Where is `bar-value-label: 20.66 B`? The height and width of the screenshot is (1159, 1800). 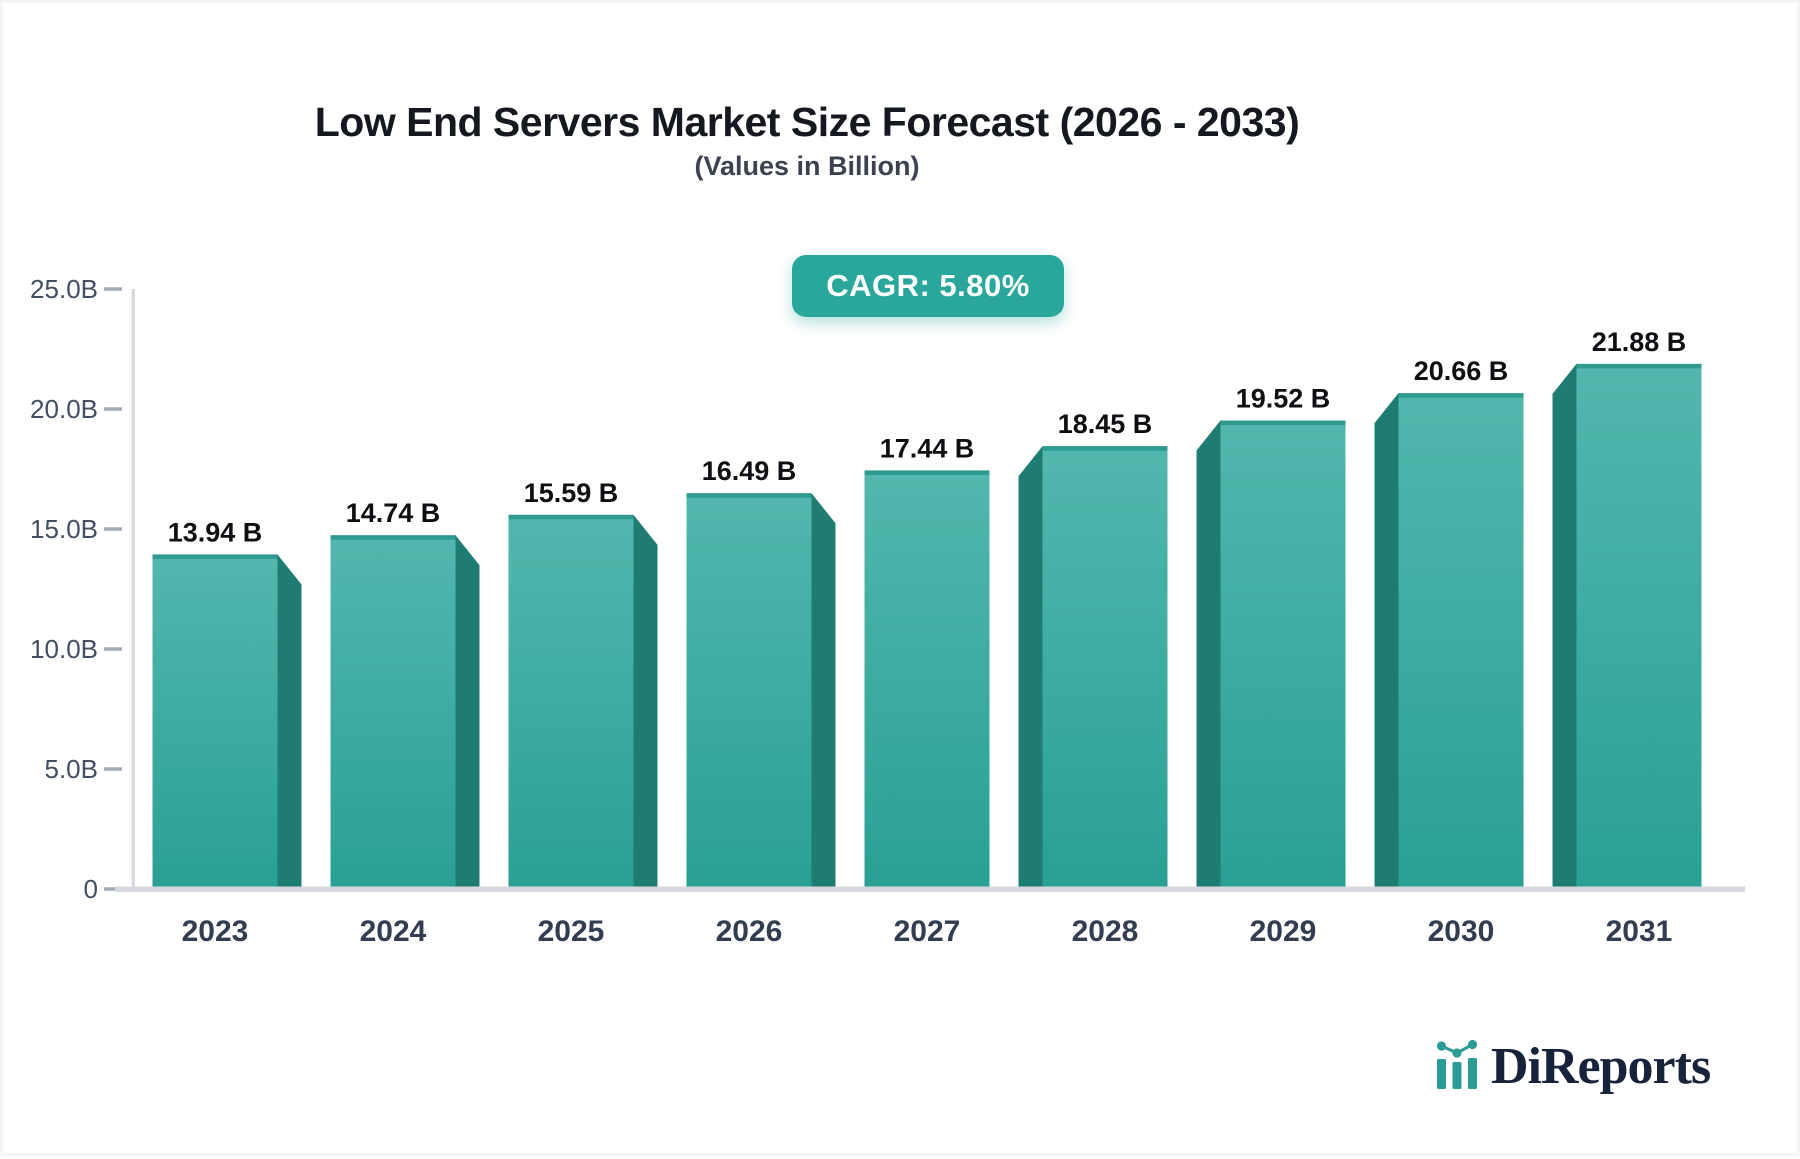 bar-value-label: 20.66 B is located at coordinates (1461, 371).